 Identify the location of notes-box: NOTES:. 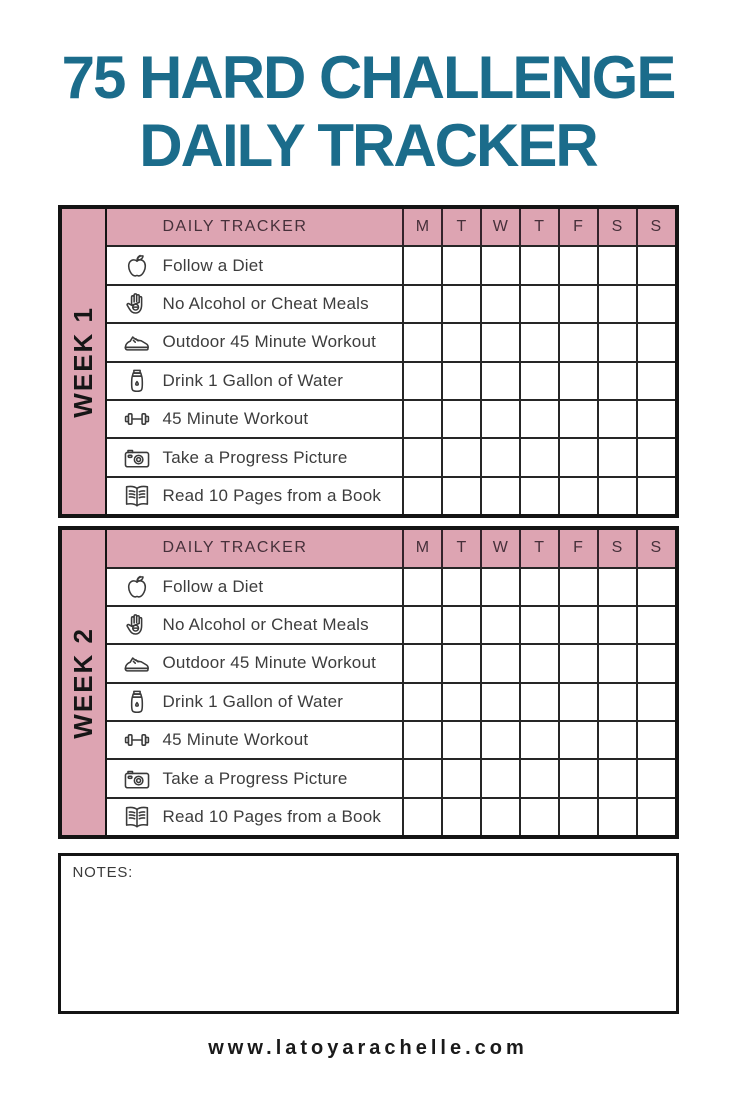
(368, 934).